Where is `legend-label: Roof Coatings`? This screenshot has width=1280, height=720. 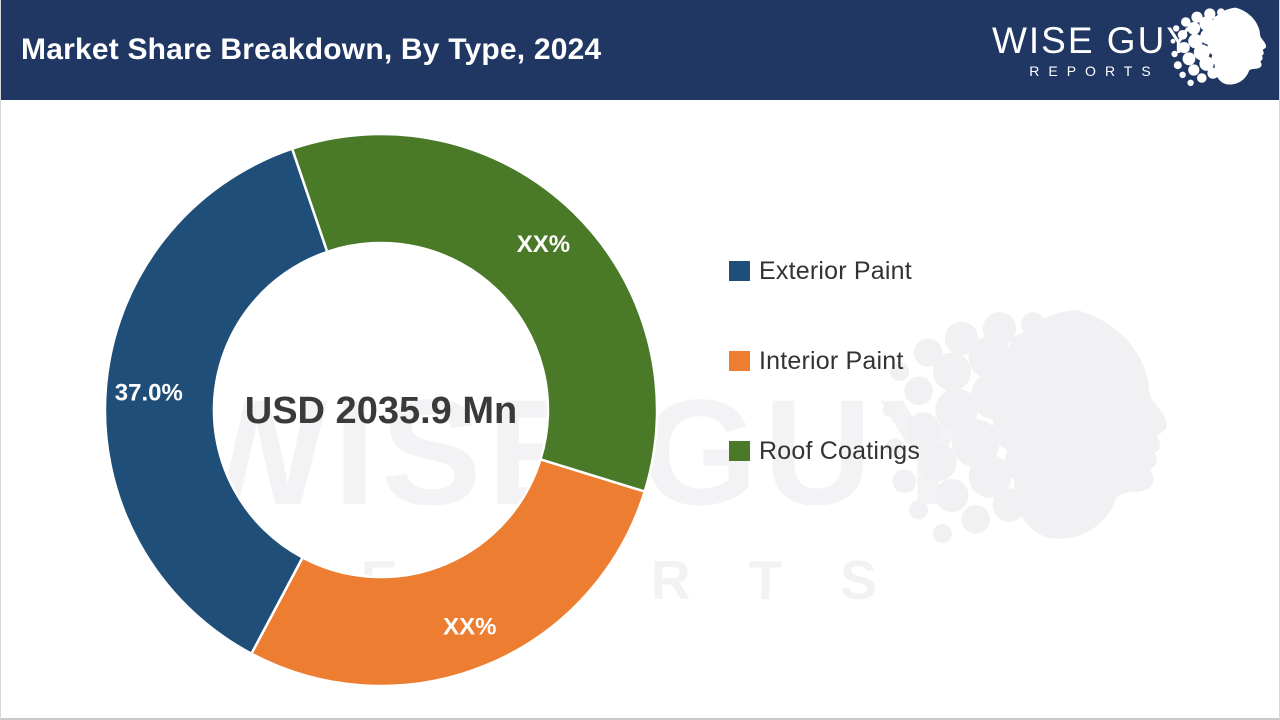 legend-label: Roof Coatings is located at coordinates (840, 450).